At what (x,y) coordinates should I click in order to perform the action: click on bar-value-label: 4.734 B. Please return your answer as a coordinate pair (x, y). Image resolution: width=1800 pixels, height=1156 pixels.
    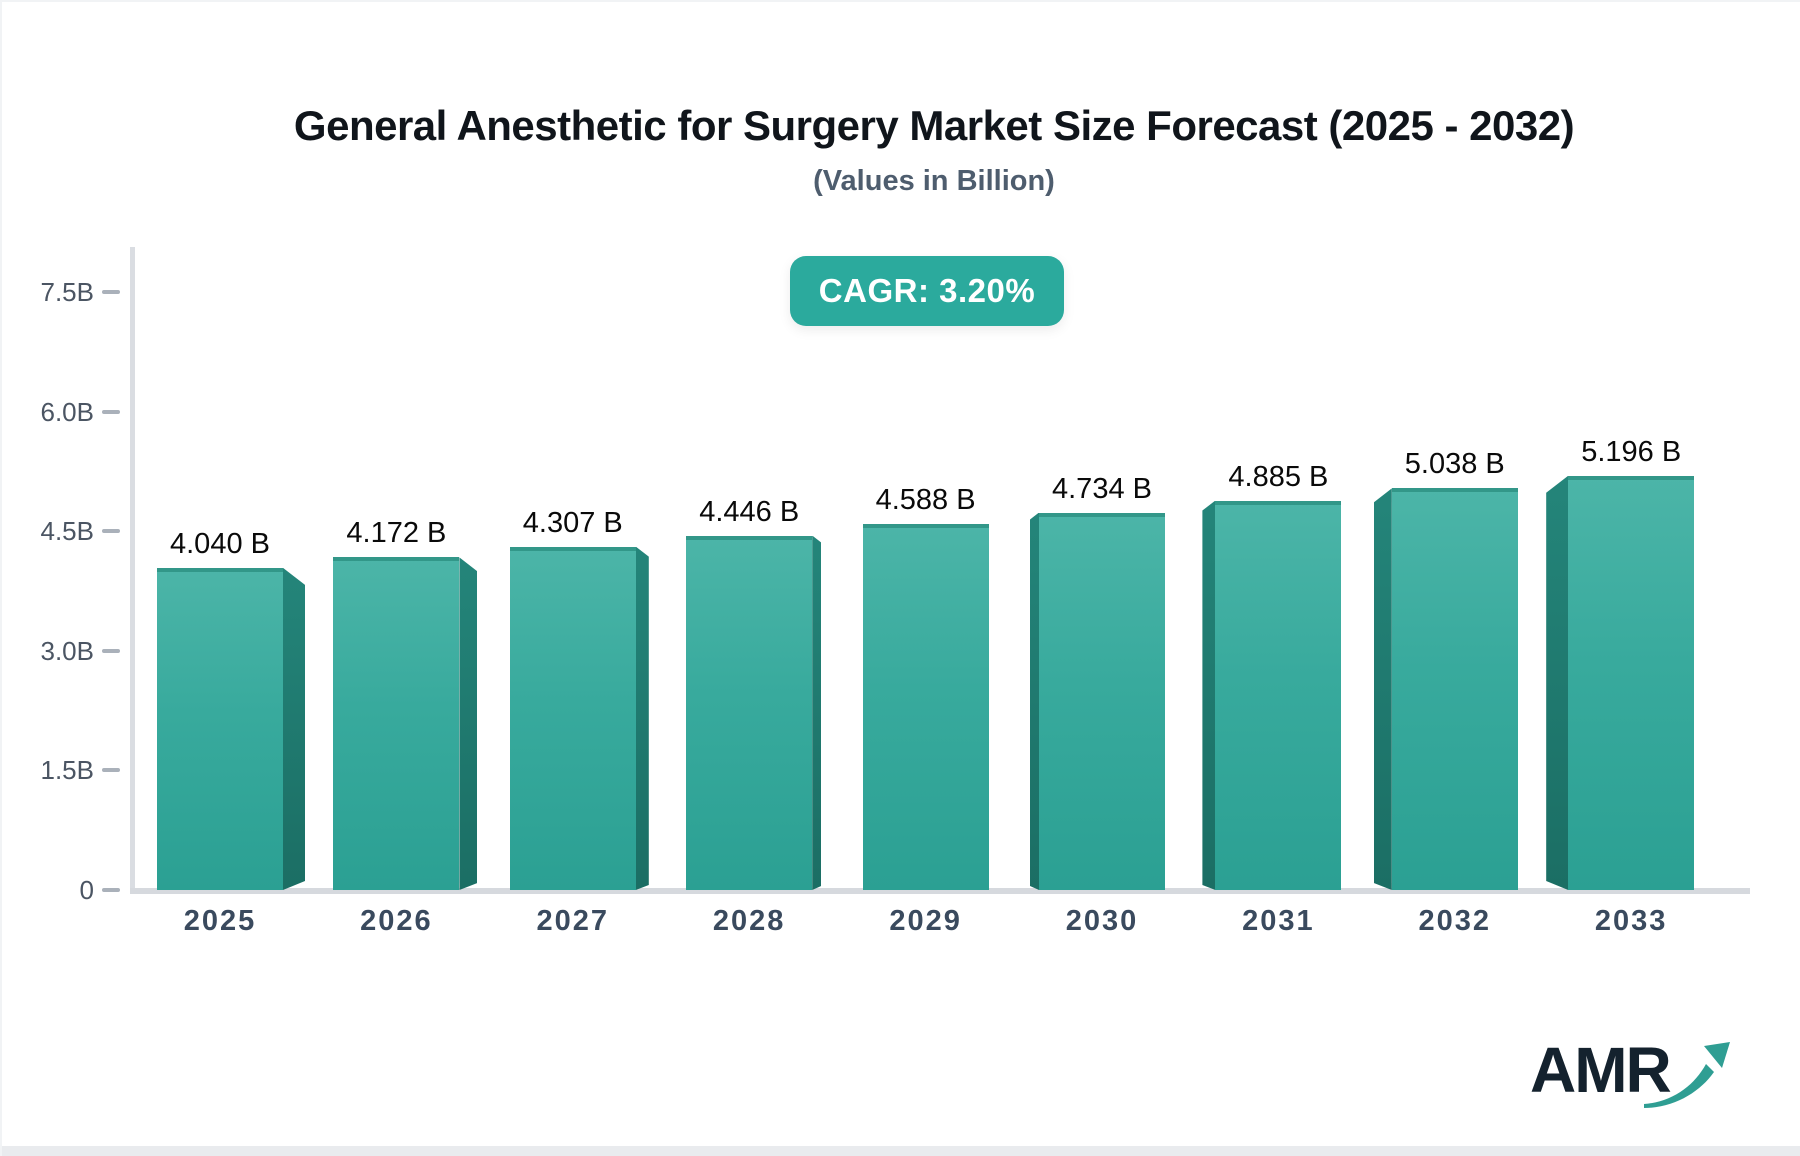
    Looking at the image, I should click on (1102, 488).